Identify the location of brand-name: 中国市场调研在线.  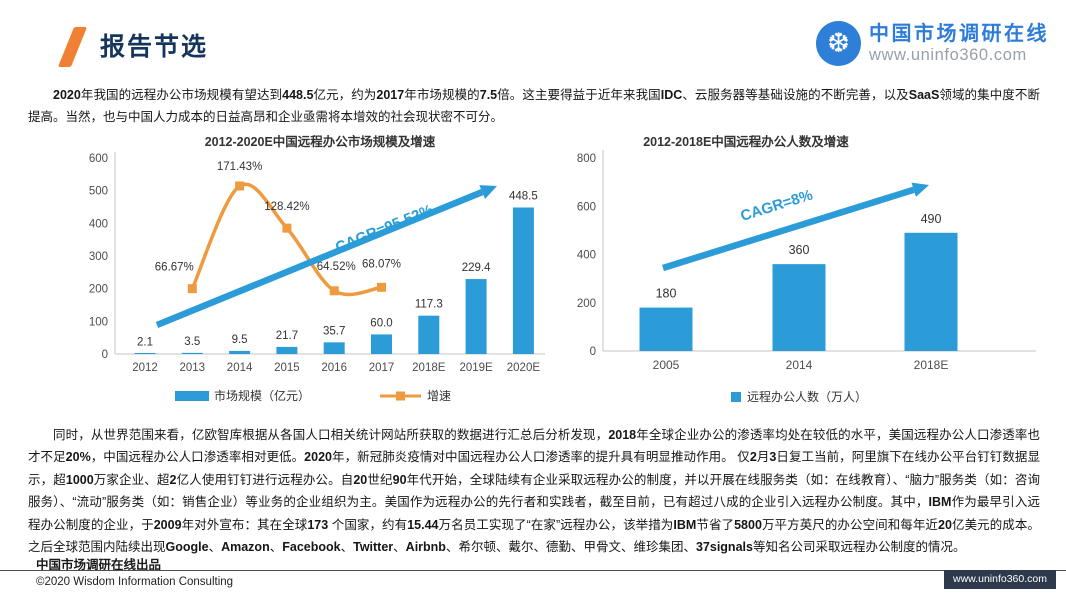
(959, 33).